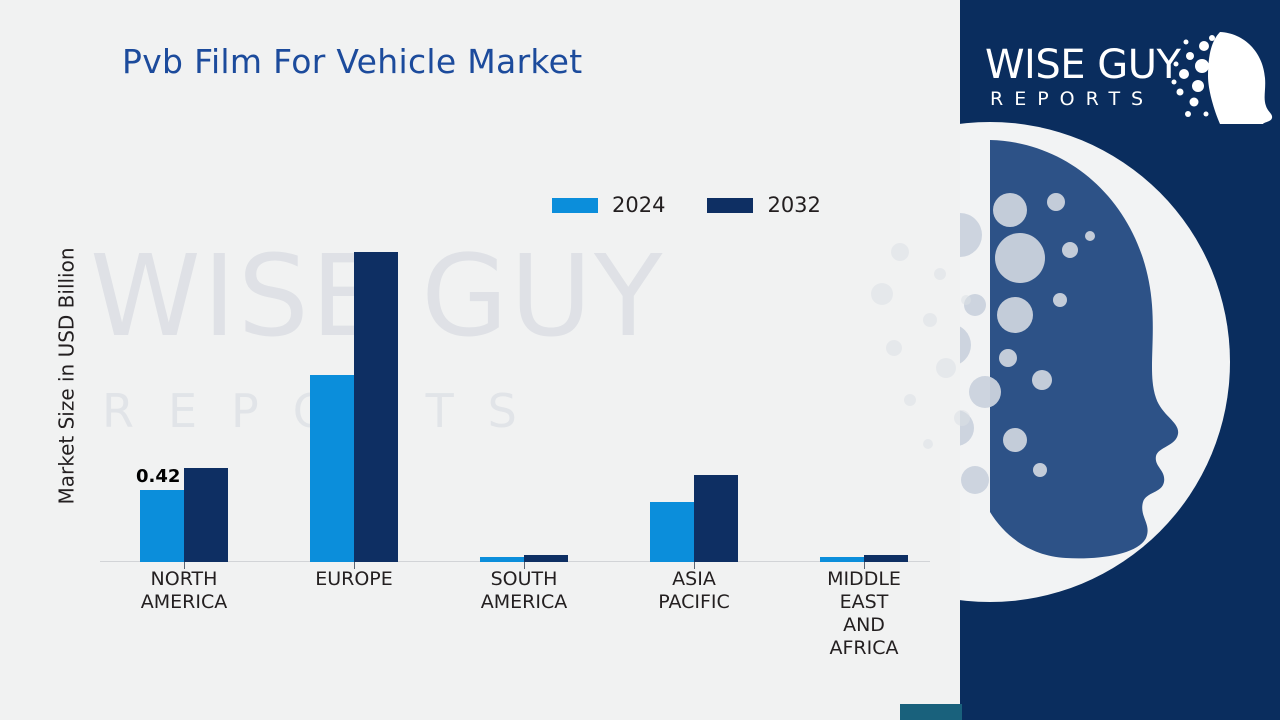  I want to click on category-label: SOUTH AMERICA, so click(524, 590).